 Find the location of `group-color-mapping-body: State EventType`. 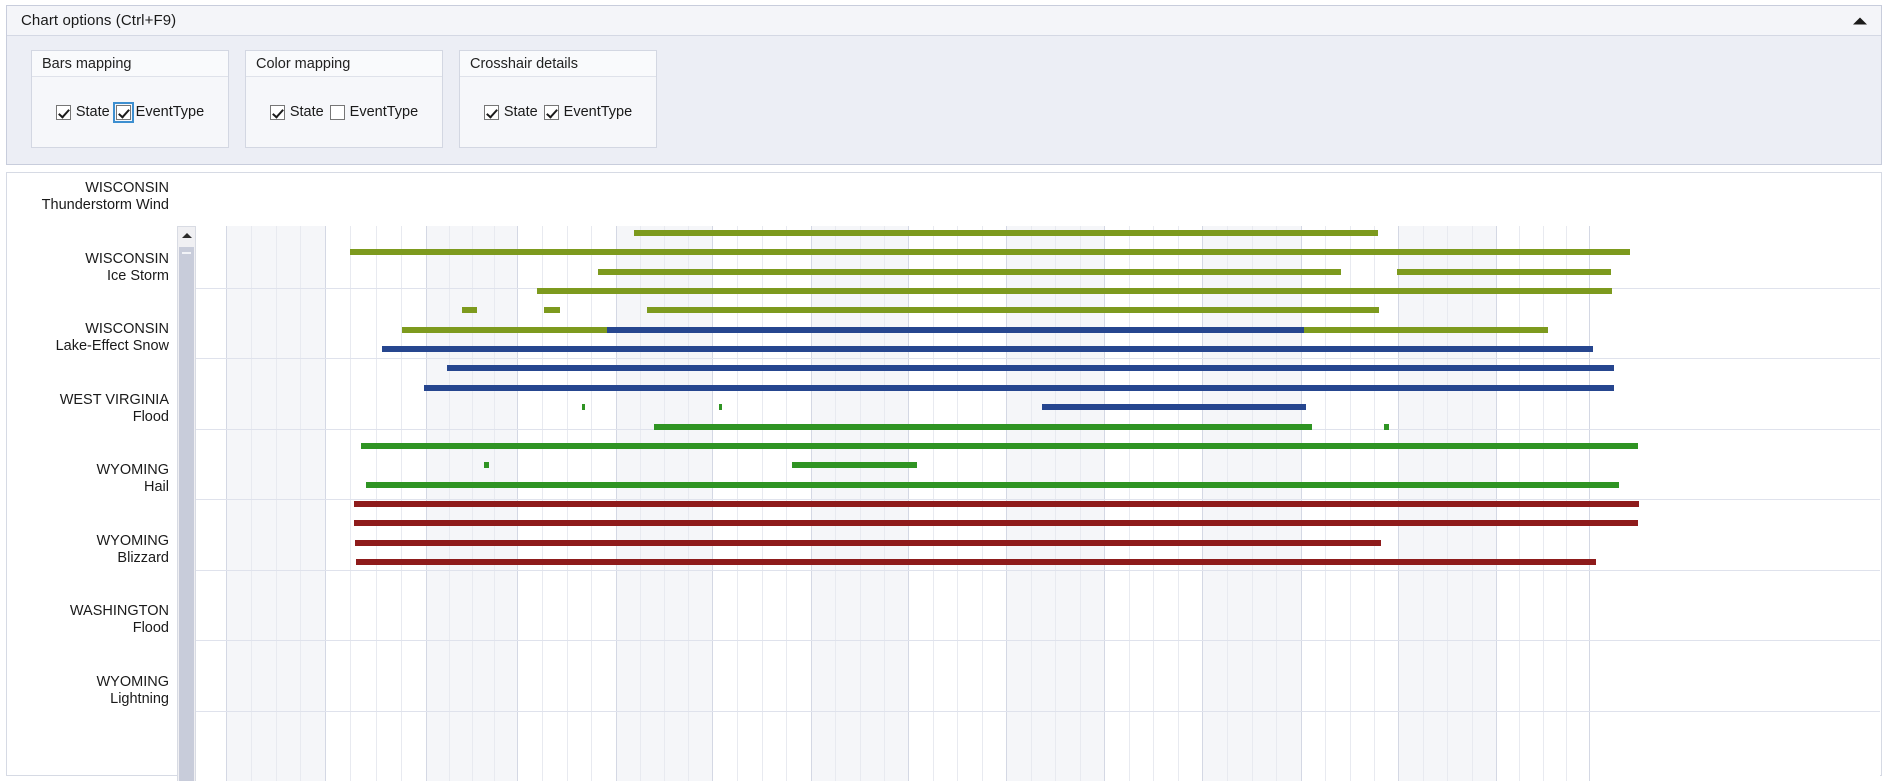

group-color-mapping-body: State EventType is located at coordinates (344, 112).